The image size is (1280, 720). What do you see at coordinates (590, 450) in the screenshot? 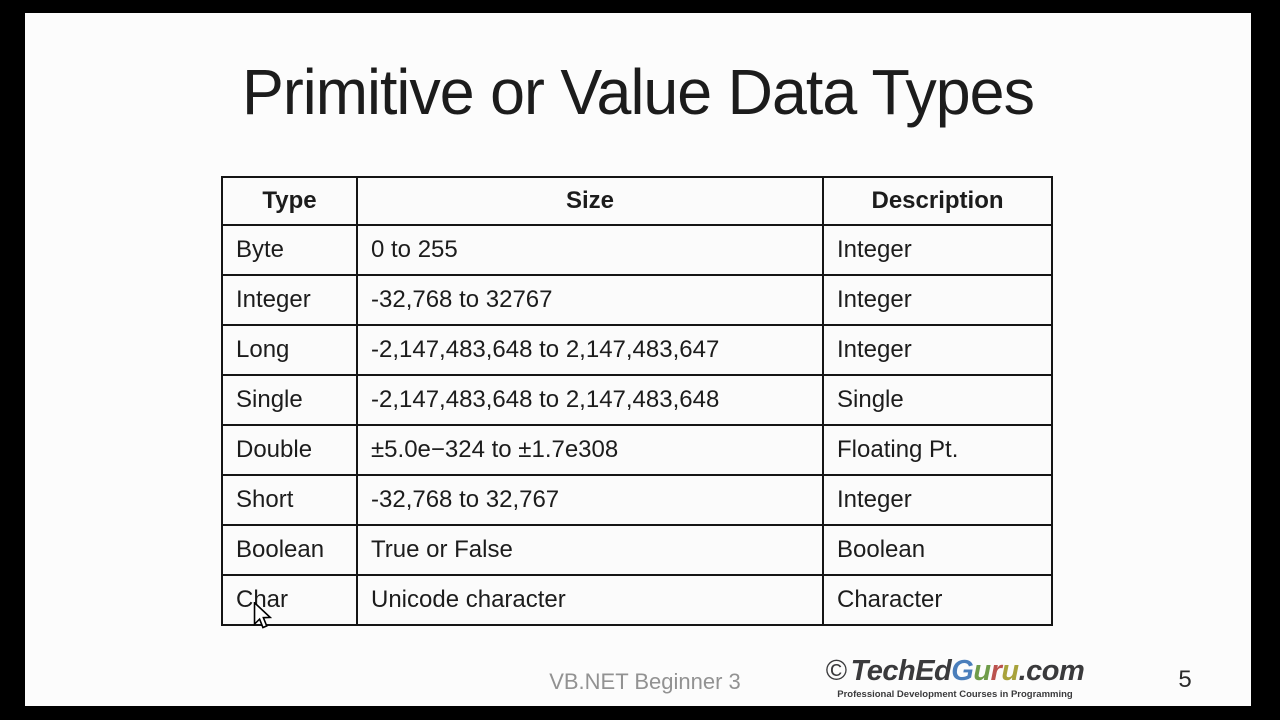
I see `cell-size: ±5.0e−324 to ±1.7e308` at bounding box center [590, 450].